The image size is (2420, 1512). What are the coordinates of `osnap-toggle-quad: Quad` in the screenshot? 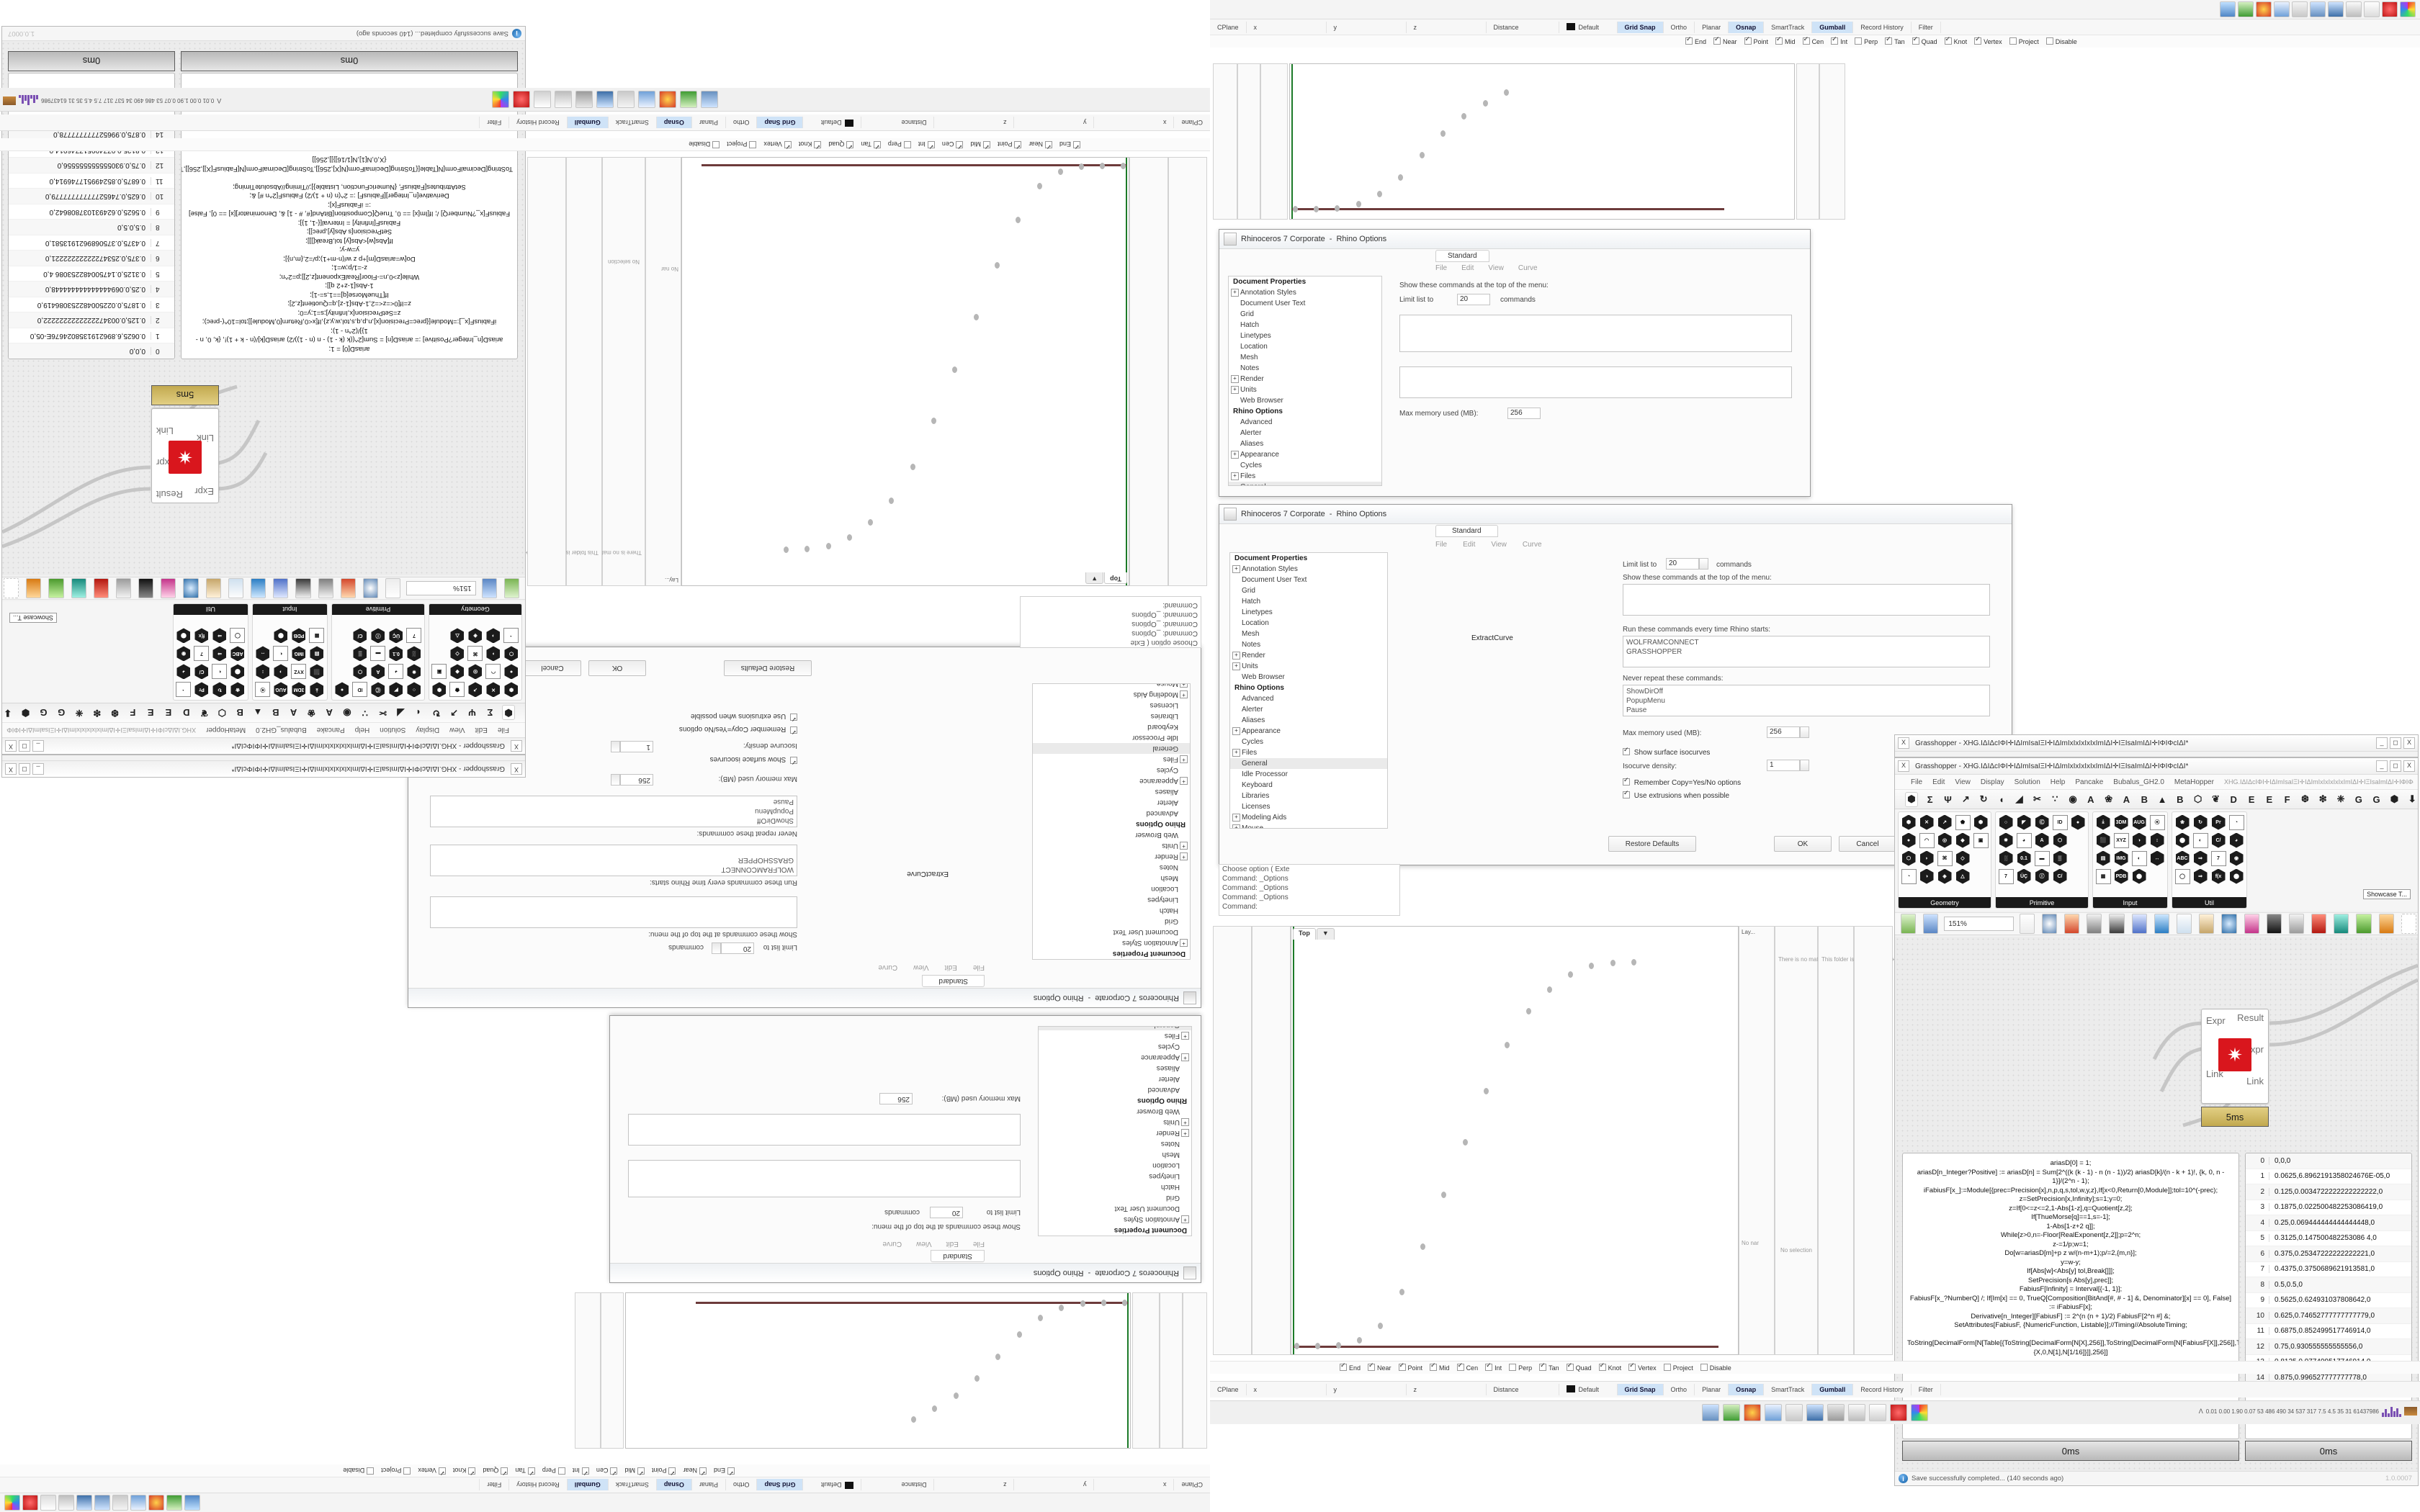 It's located at (1579, 1367).